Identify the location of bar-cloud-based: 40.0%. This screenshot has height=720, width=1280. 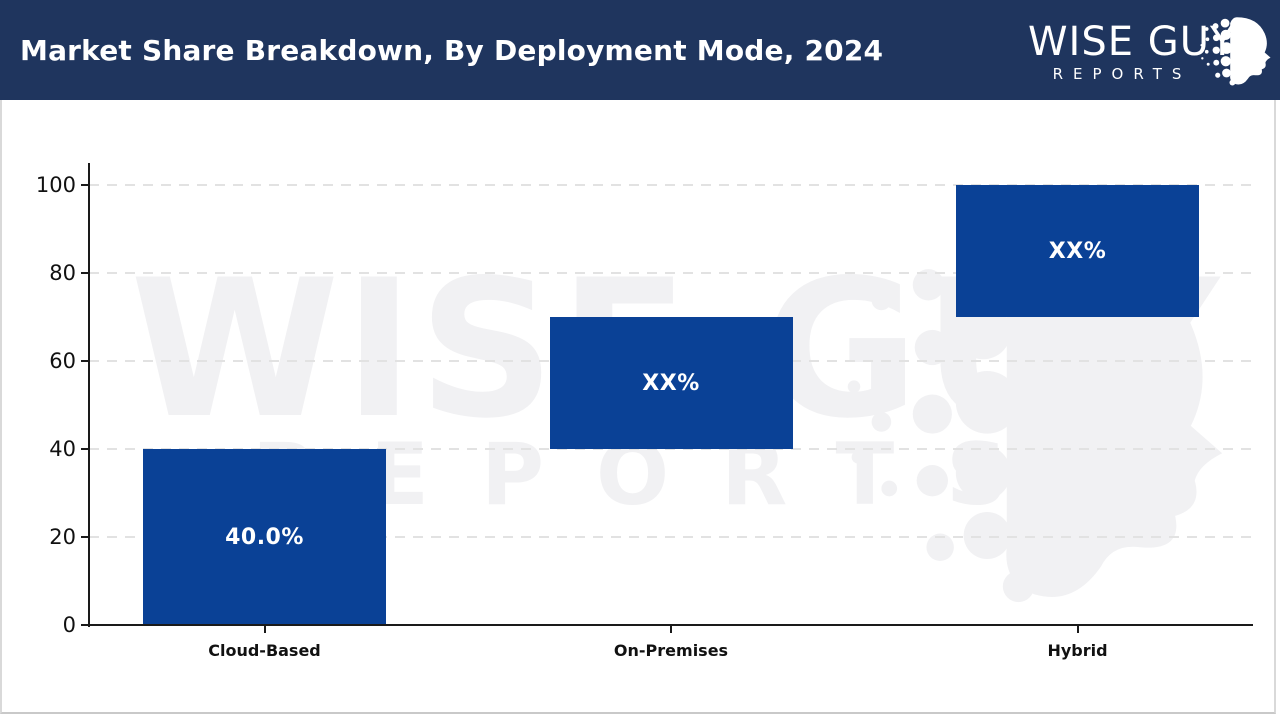
(264, 537).